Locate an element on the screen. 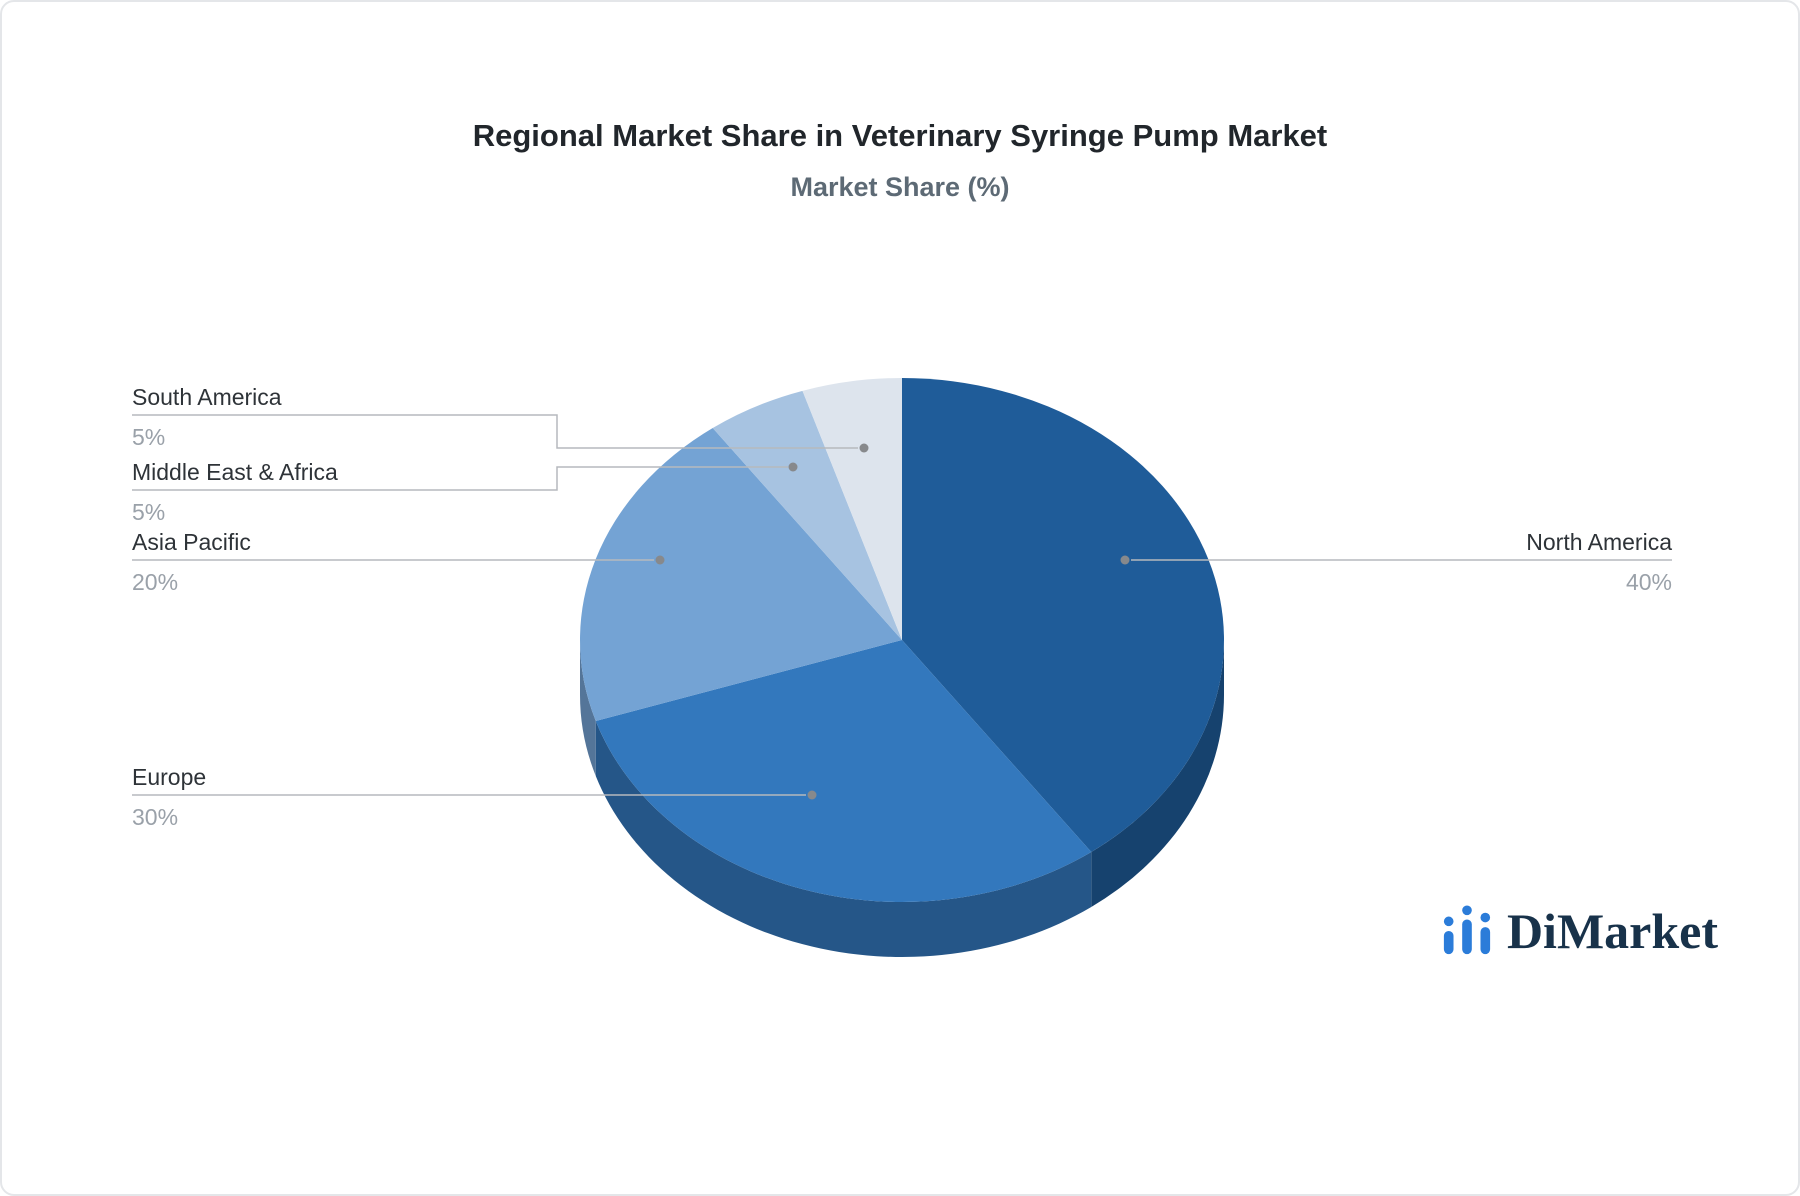 The image size is (1800, 1196). pie-slice-asia-pacific is located at coordinates (740, 574).